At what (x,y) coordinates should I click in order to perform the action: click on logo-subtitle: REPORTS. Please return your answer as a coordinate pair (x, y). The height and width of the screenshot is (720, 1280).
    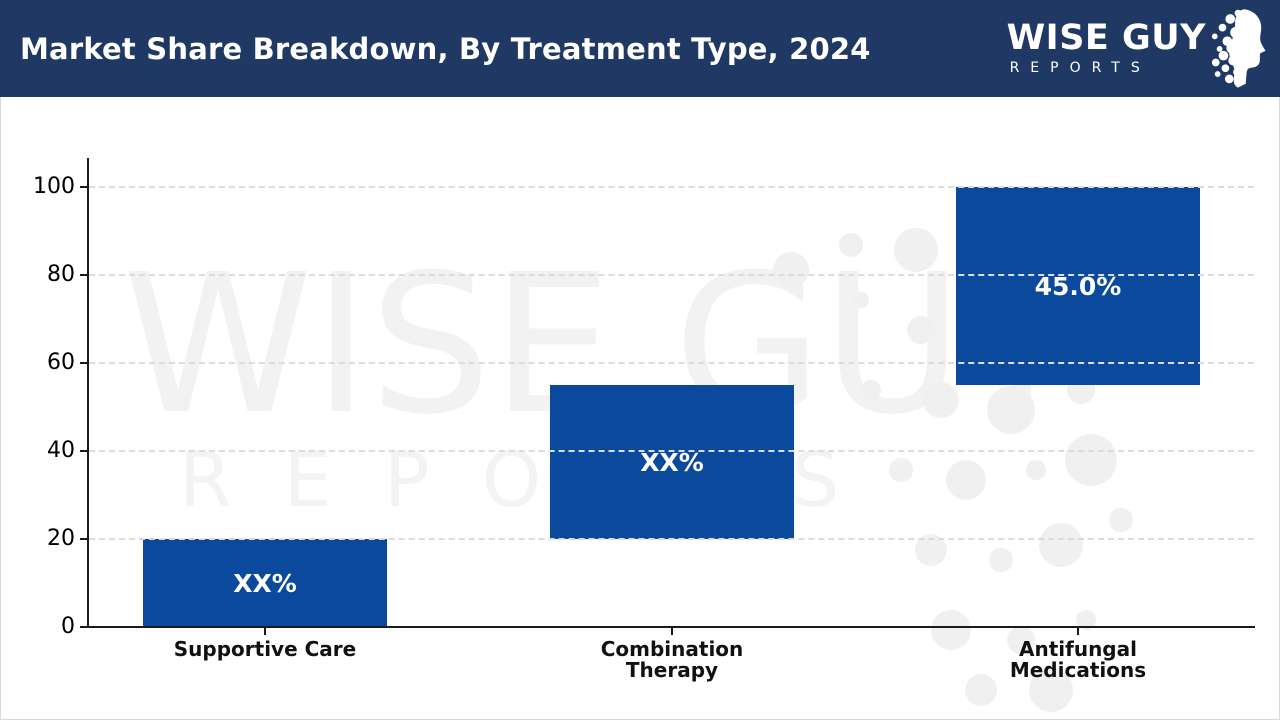
    Looking at the image, I should click on (1080, 68).